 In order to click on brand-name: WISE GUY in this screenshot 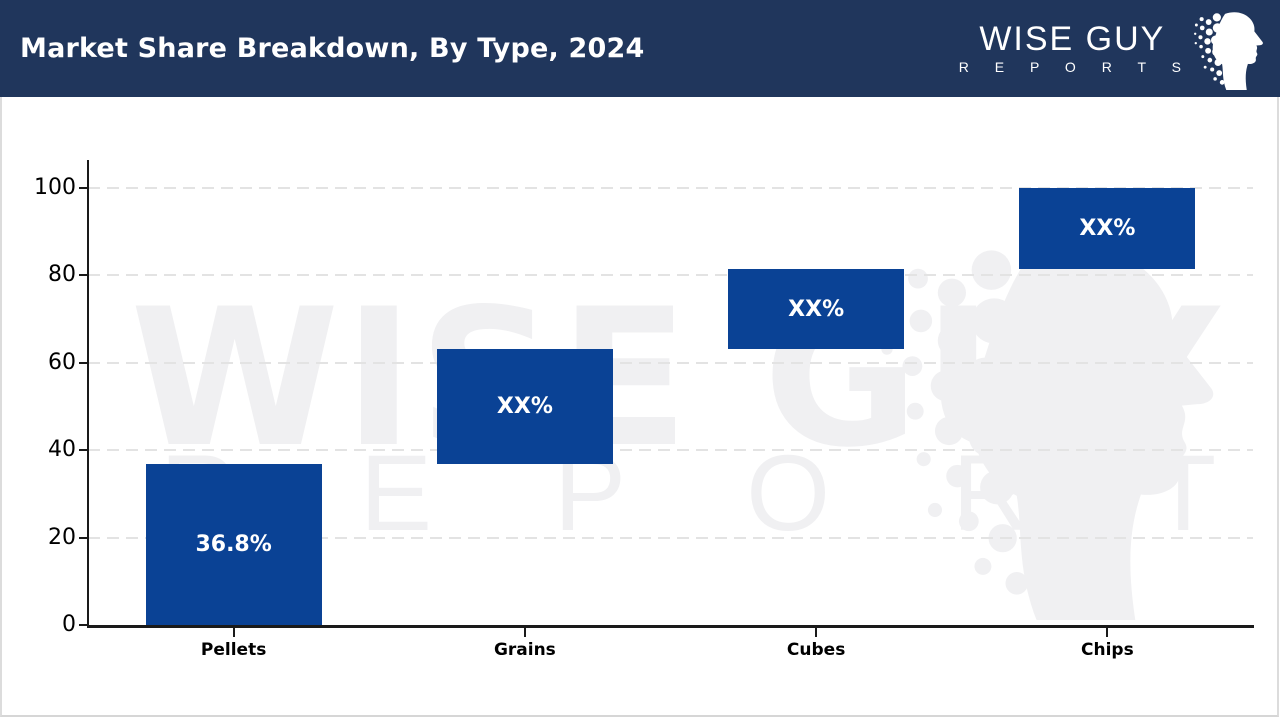, I will do `click(1072, 38)`.